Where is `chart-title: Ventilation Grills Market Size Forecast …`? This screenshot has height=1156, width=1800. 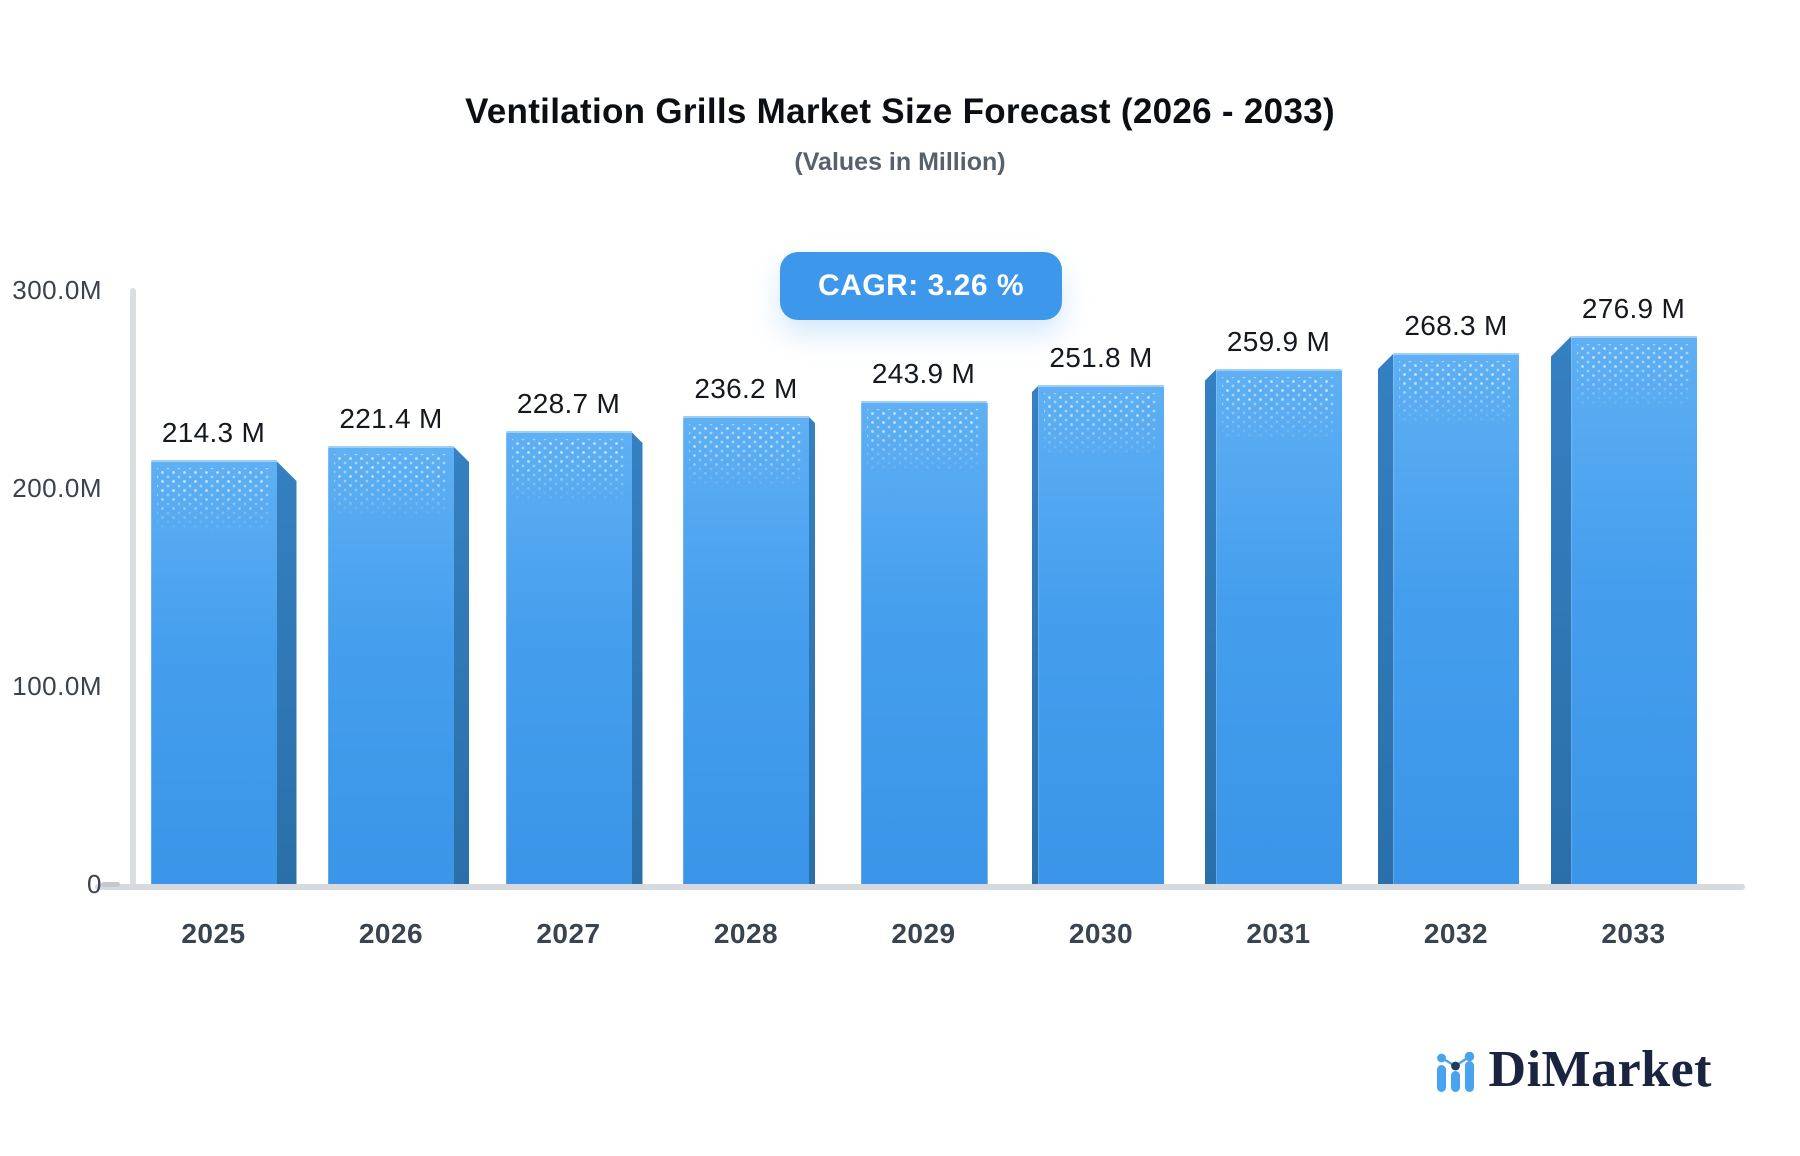 chart-title: Ventilation Grills Market Size Forecast … is located at coordinates (900, 111).